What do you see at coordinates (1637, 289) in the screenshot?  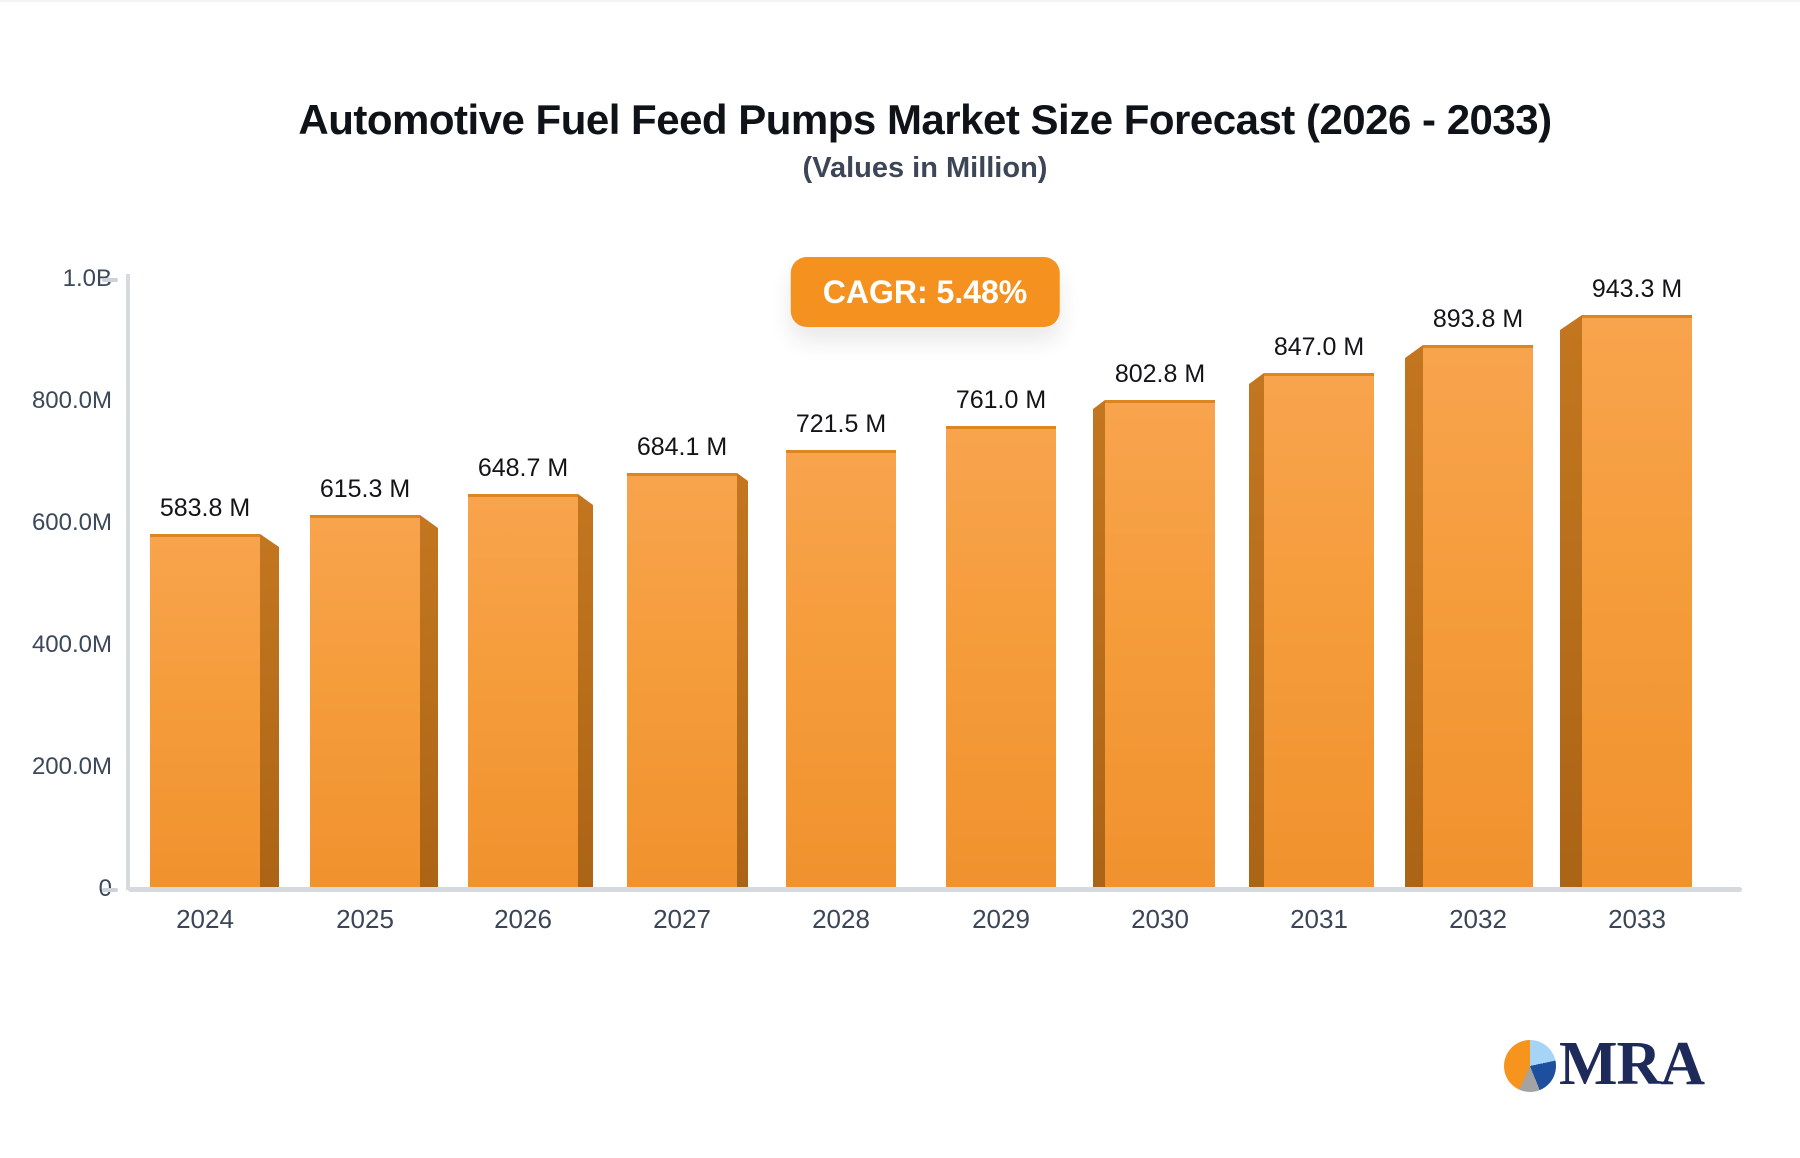 I see `bar-value-label: 943.3 M` at bounding box center [1637, 289].